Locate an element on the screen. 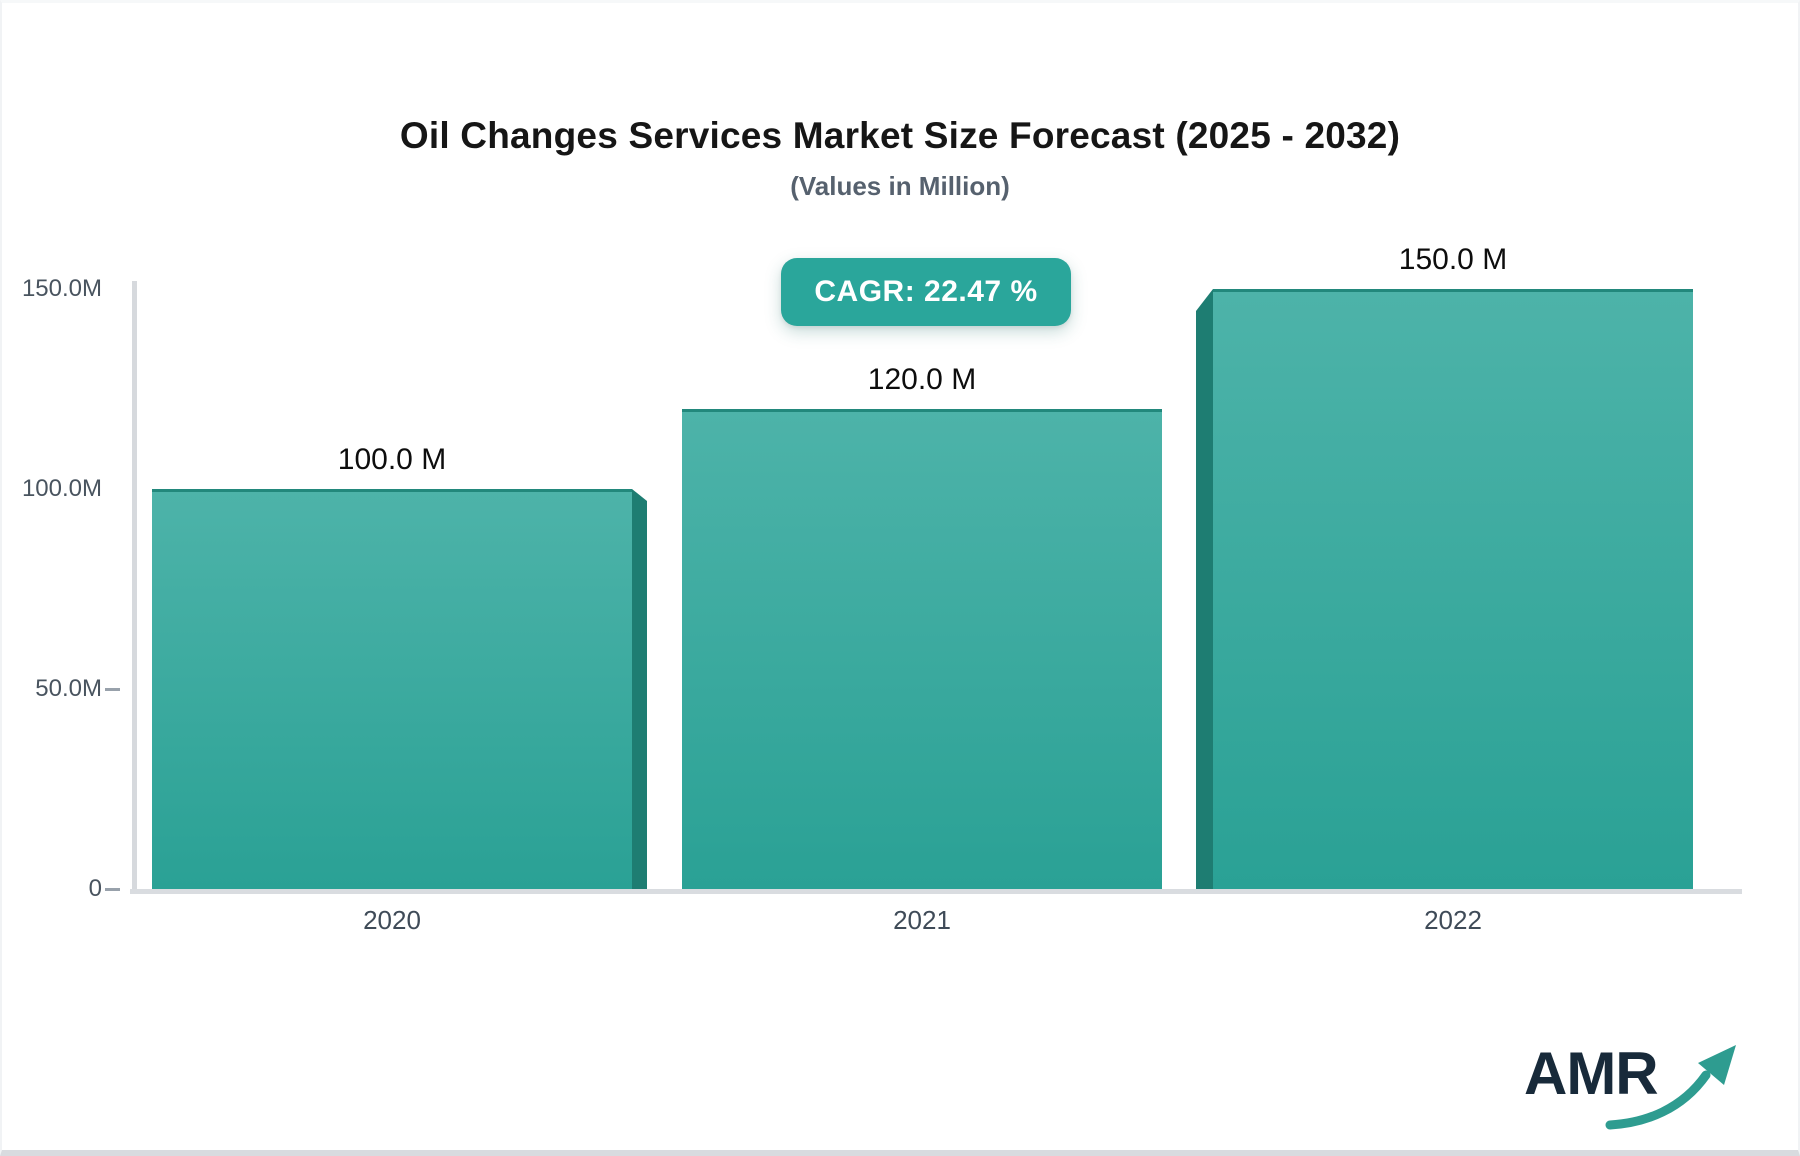 The image size is (1800, 1156). x-axis-label-2021: 2021 is located at coordinates (922, 920).